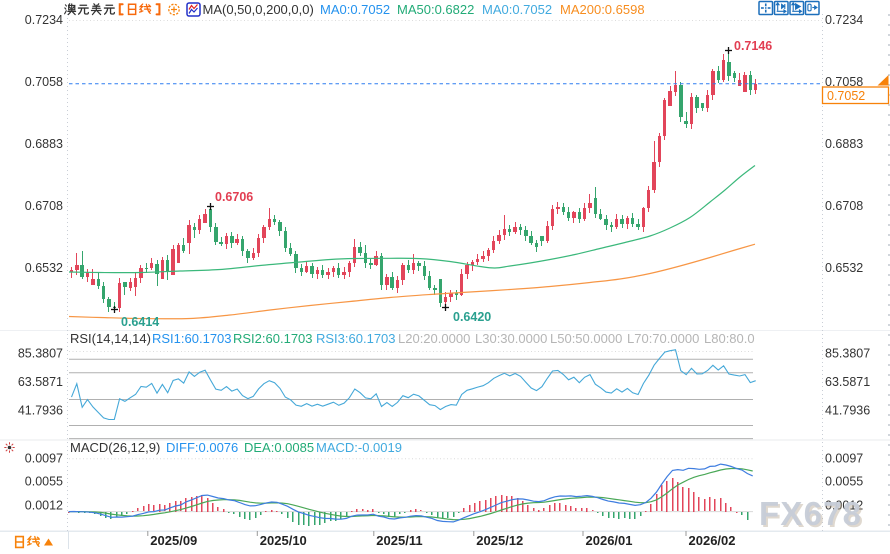 This screenshot has height=554, width=890. I want to click on svg-text: 0.6414, so click(140, 322).